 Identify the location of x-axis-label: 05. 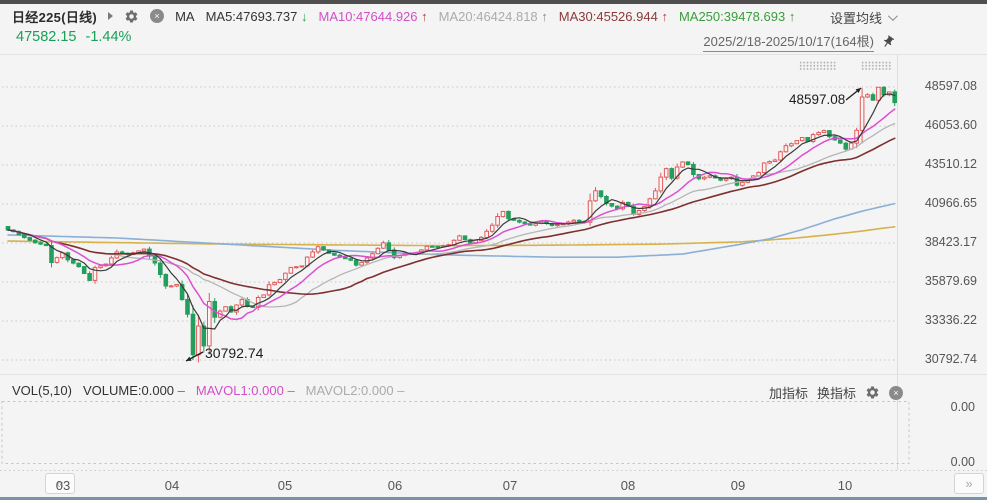
(285, 485).